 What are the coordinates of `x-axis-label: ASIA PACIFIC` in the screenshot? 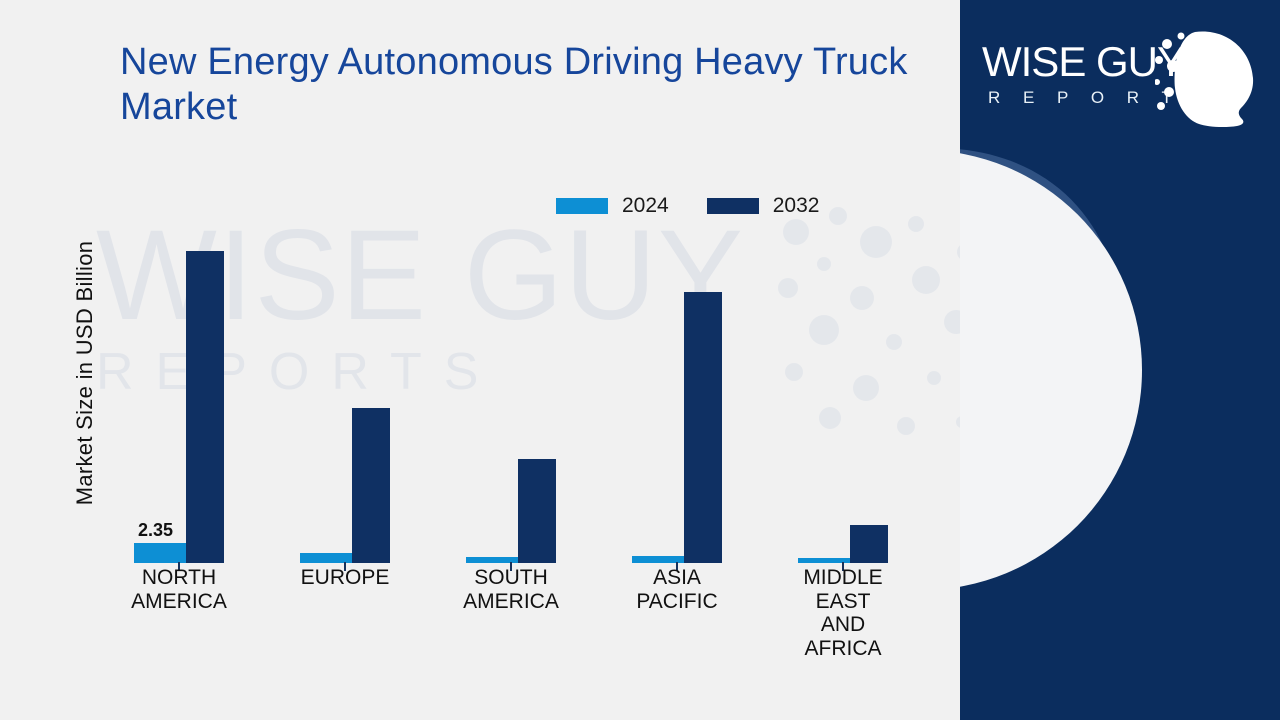 It's located at (677, 613).